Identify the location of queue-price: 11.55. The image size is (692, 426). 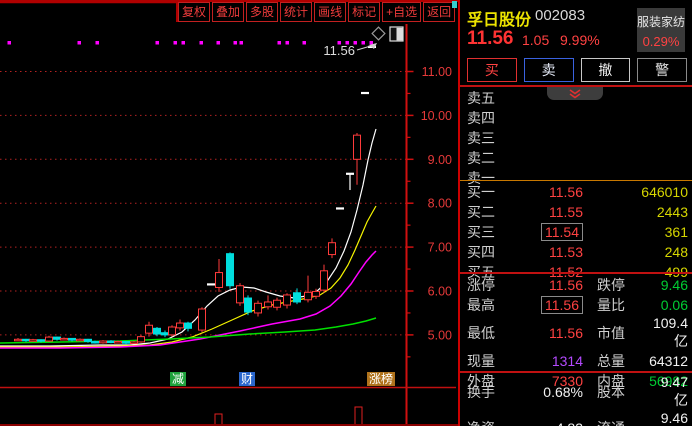
(566, 212).